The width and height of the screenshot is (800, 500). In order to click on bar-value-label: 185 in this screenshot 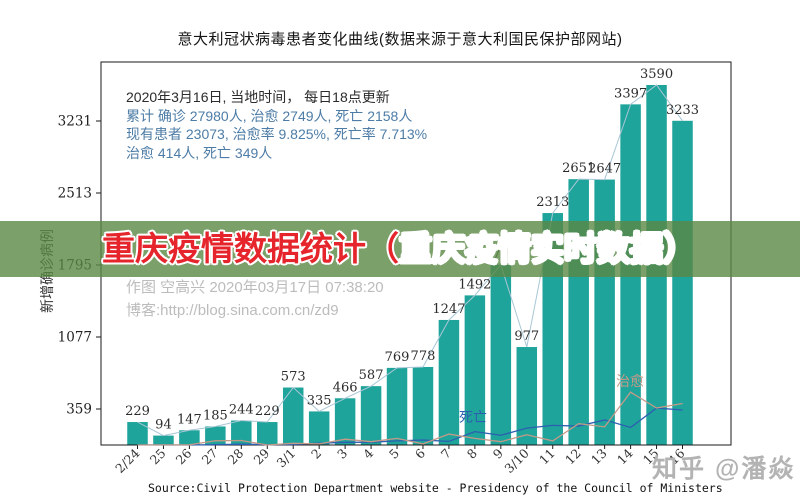, I will do `click(215, 415)`.